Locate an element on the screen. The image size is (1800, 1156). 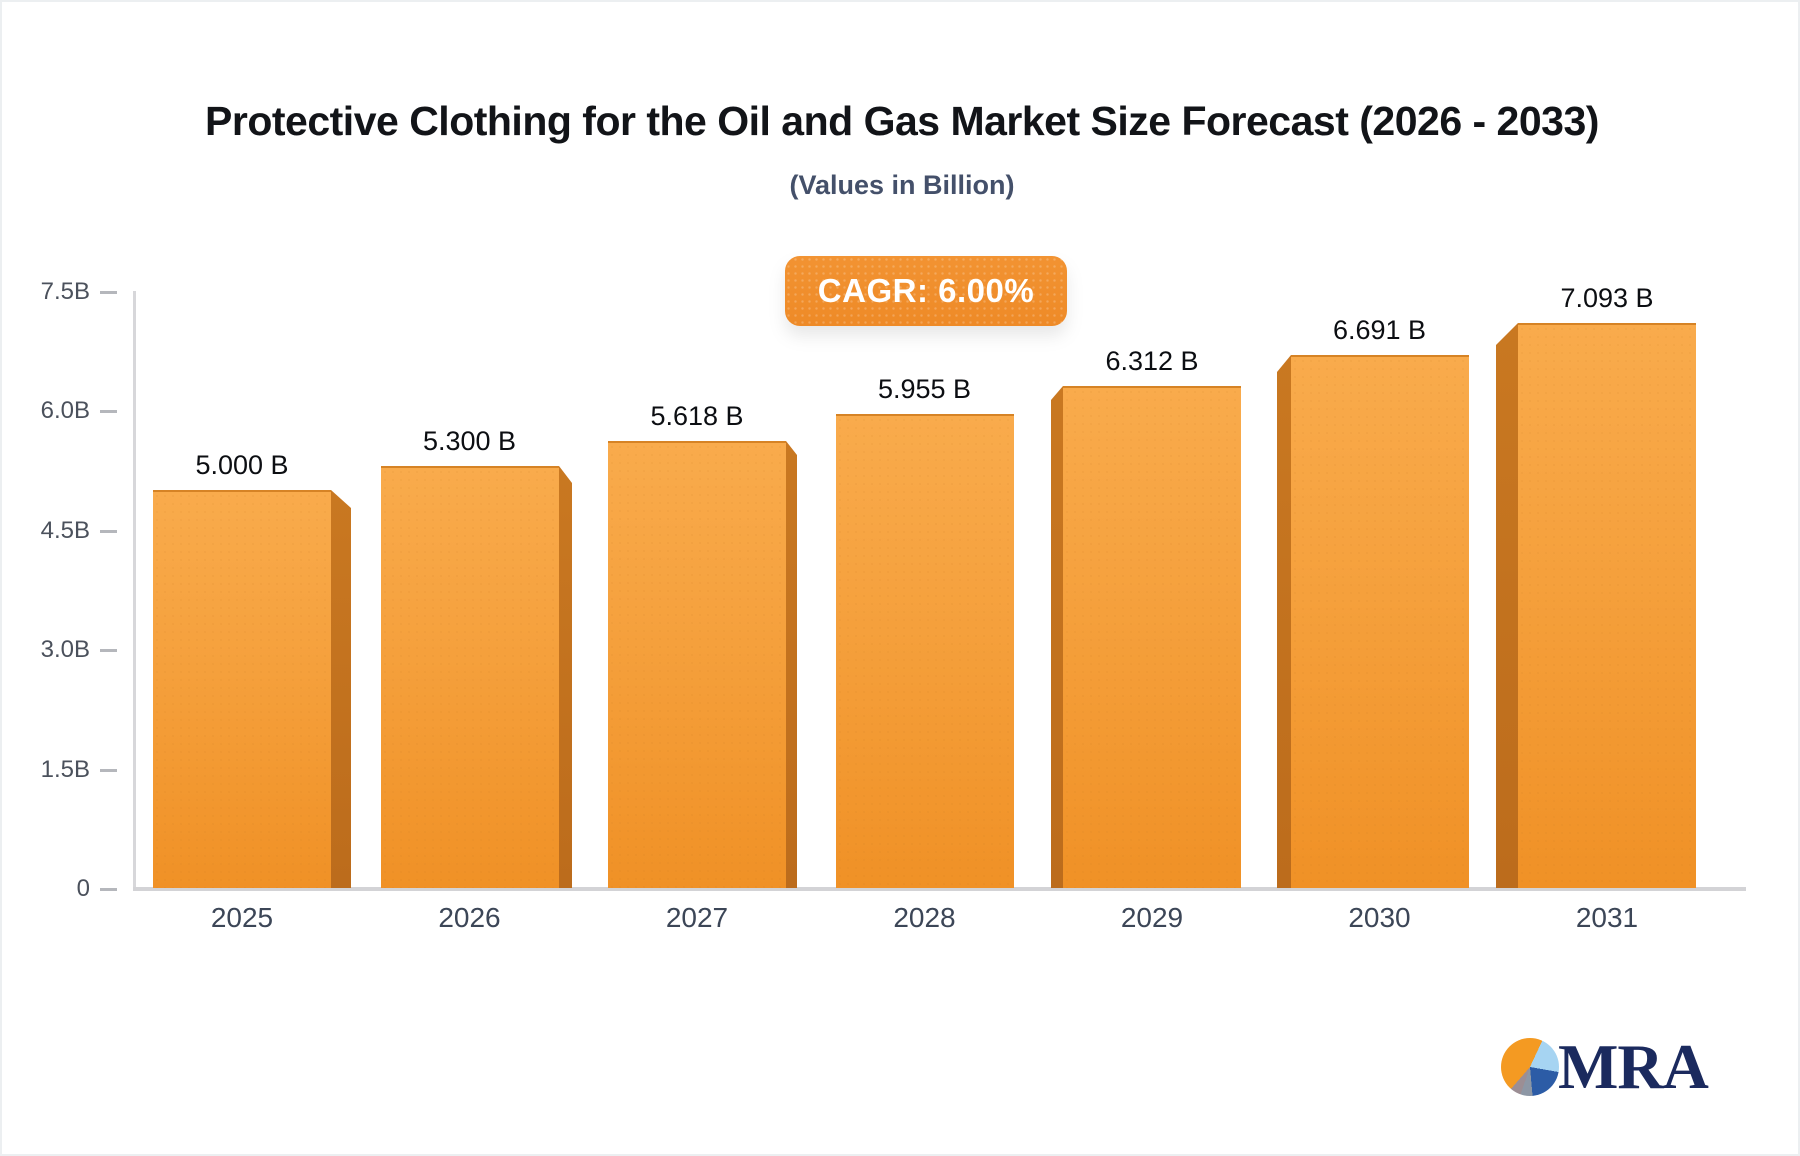
pie-chart-logo-icon is located at coordinates (1530, 1067).